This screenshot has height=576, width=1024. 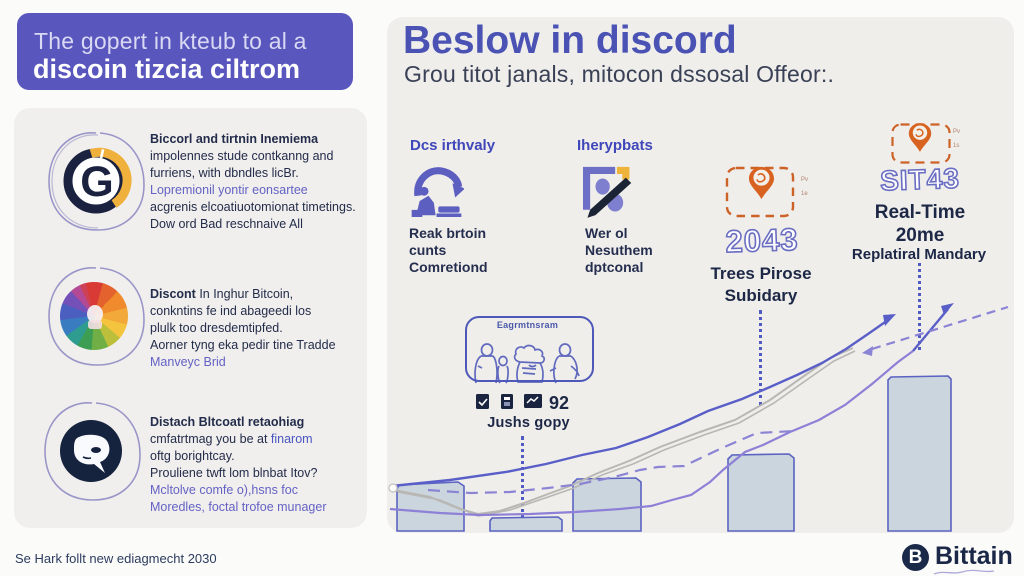 I want to click on svg-text: G, so click(x=96, y=182).